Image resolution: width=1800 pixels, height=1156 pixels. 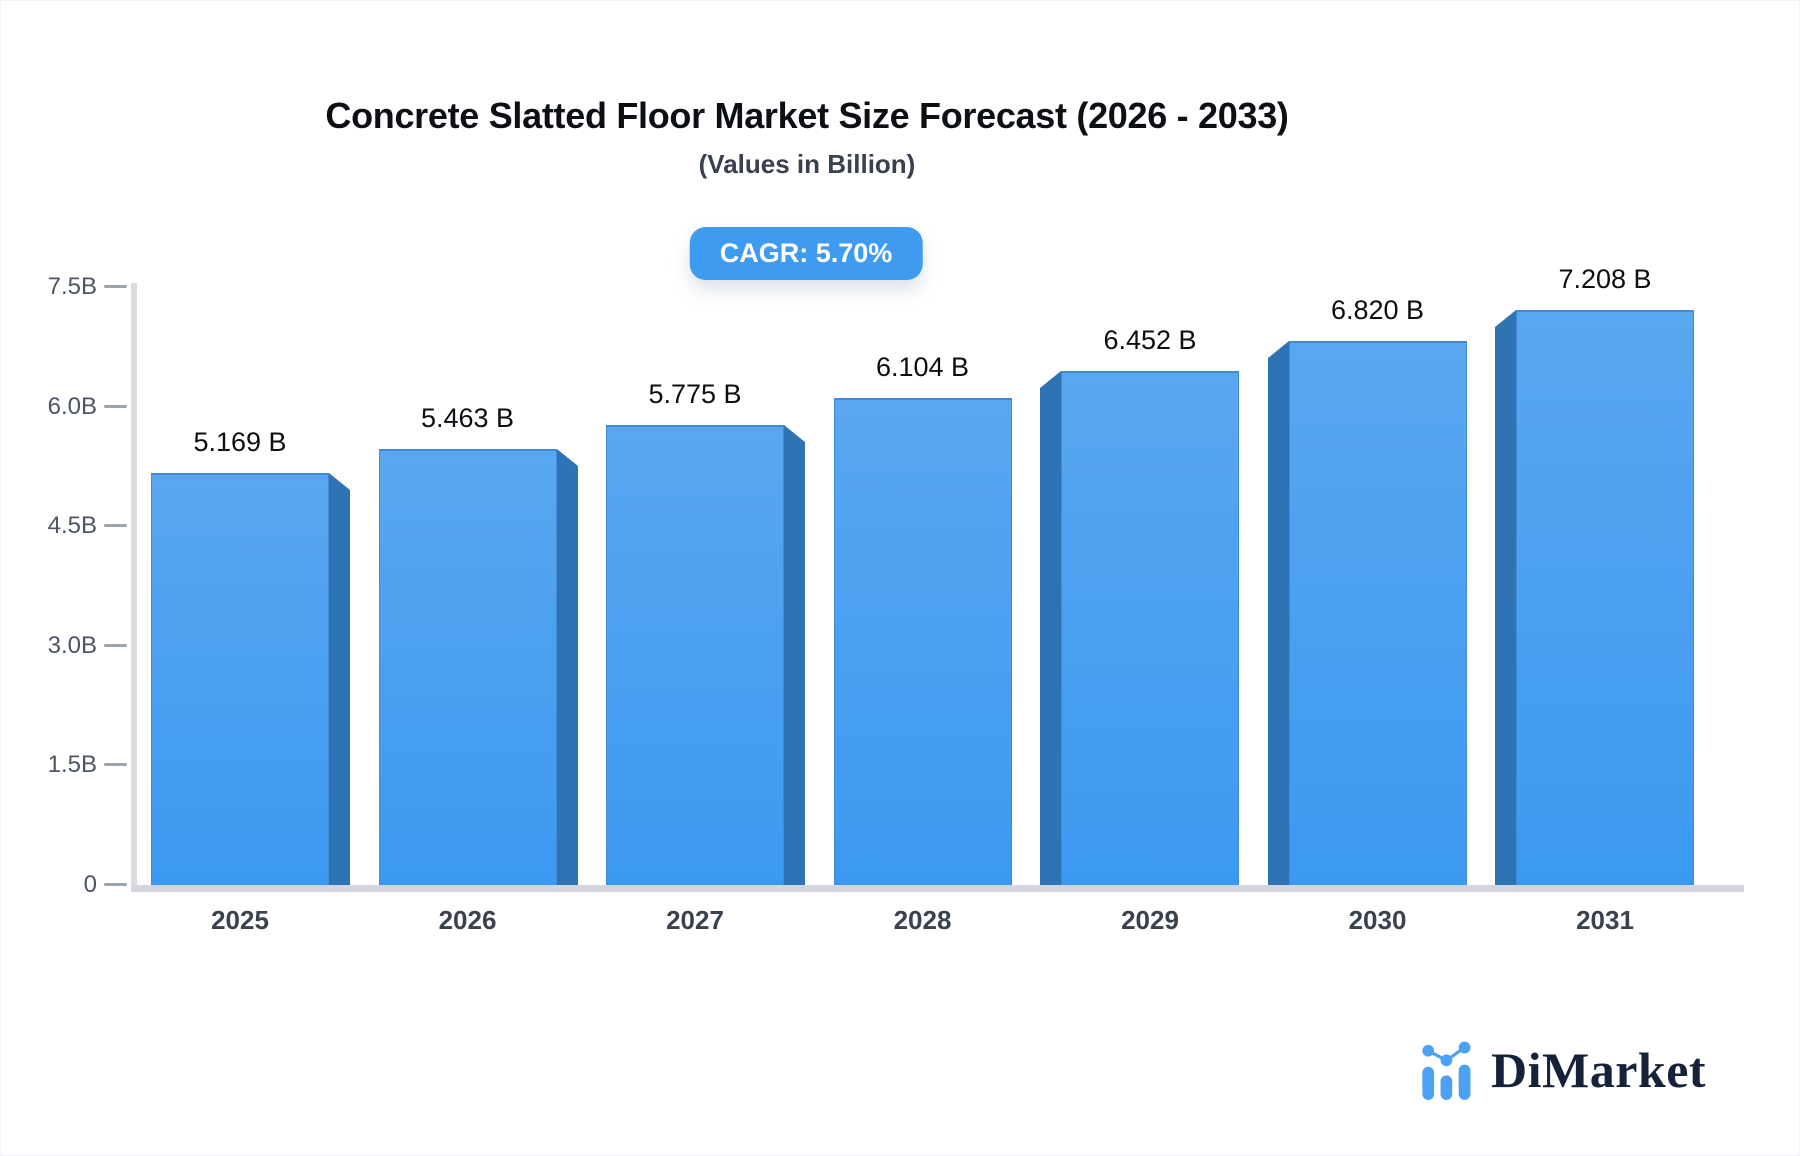 What do you see at coordinates (937, 888) in the screenshot?
I see `x-axis-line` at bounding box center [937, 888].